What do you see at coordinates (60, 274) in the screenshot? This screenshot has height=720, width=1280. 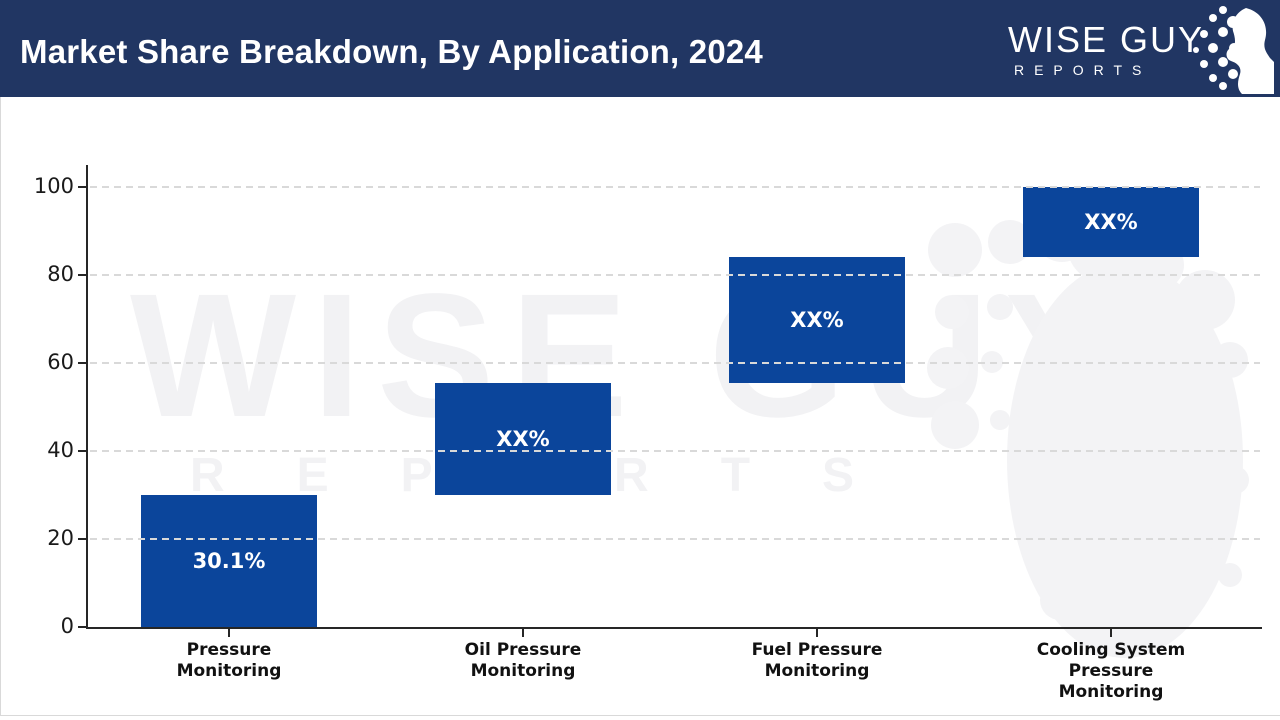 I see `y-tick-label: 80` at bounding box center [60, 274].